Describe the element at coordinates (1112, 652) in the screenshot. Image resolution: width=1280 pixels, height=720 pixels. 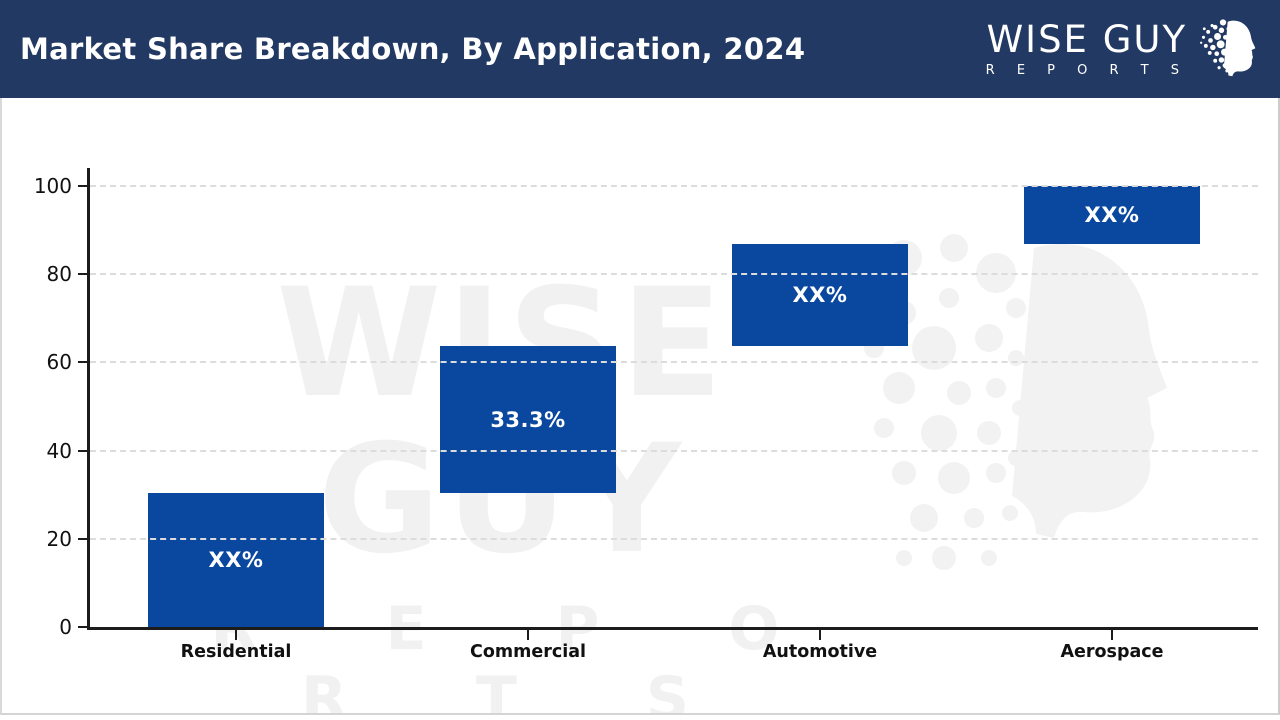
I see `x-axis-label-aerospace: Aerospace` at that location.